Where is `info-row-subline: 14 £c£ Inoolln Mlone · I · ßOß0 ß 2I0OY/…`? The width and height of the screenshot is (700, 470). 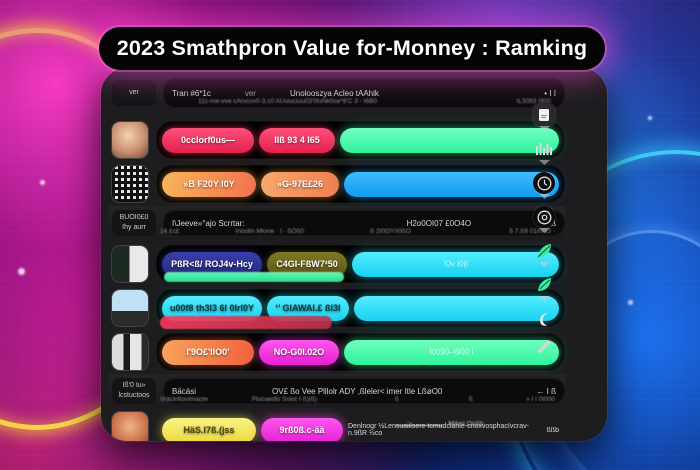
info-row-subline: 14 £c£ Inoolln Mlone · I · ßOß0 ß 2I0OY/… is located at coordinates (357, 231).